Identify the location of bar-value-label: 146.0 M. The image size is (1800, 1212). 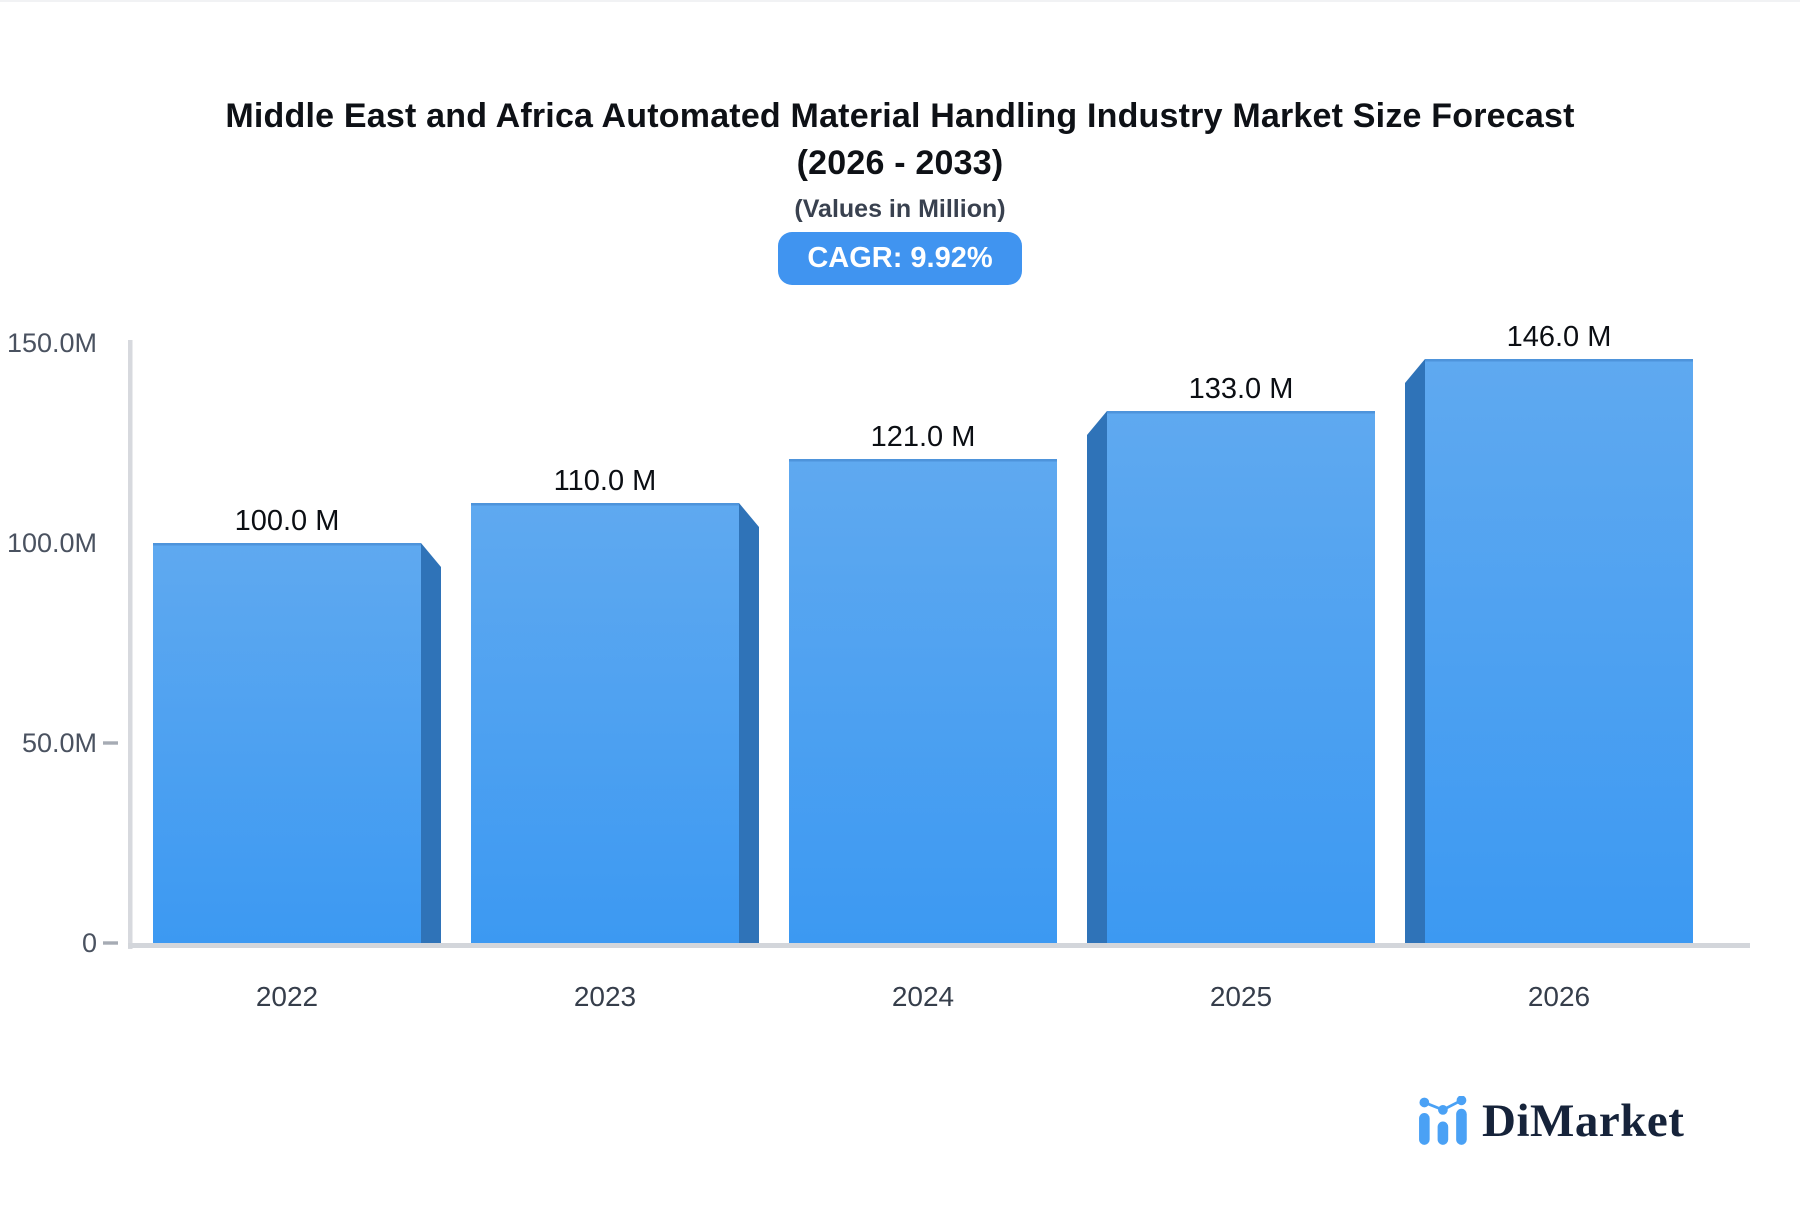
(1559, 337).